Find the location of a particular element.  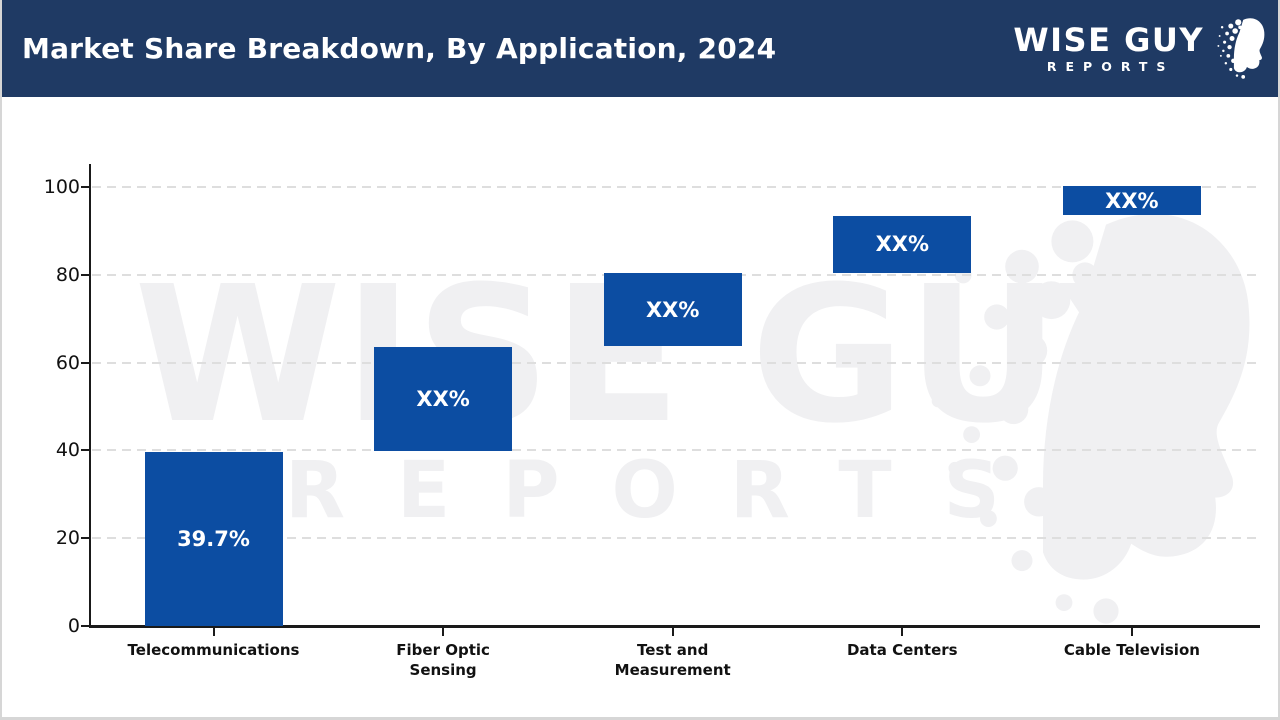

x-category-label: Telecommunications is located at coordinates (213, 650).